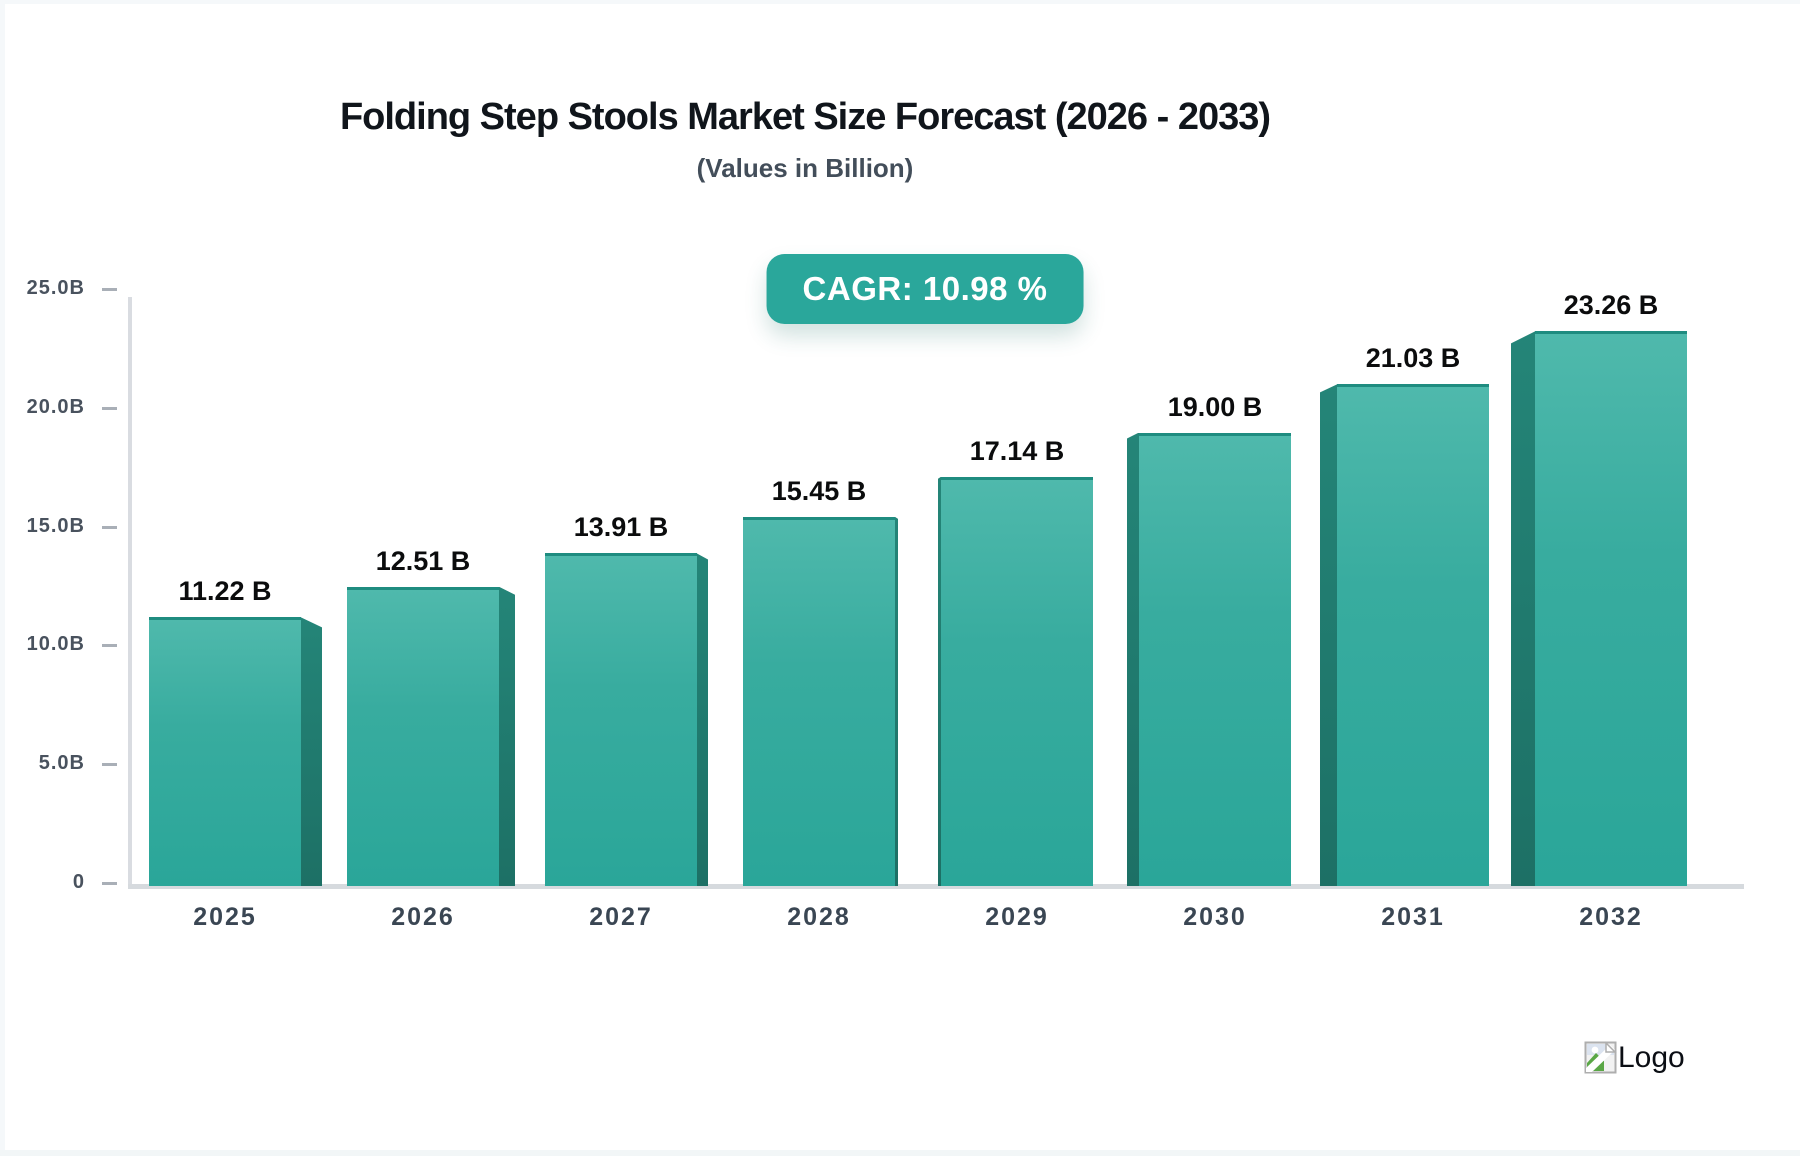 The image size is (1800, 1156). What do you see at coordinates (1600, 1057) in the screenshot?
I see `broken-image-icon` at bounding box center [1600, 1057].